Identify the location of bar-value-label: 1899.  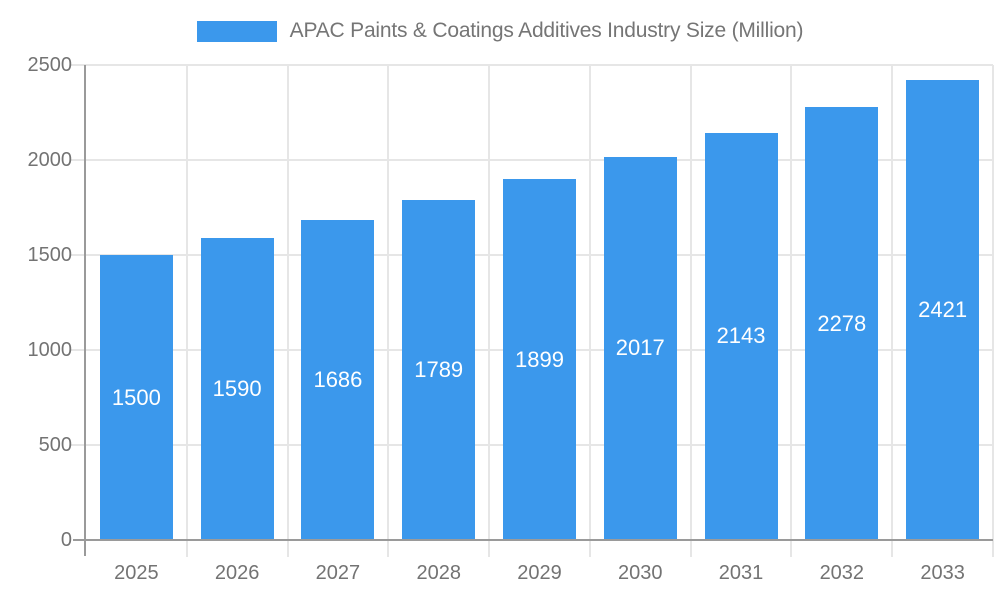
(539, 359).